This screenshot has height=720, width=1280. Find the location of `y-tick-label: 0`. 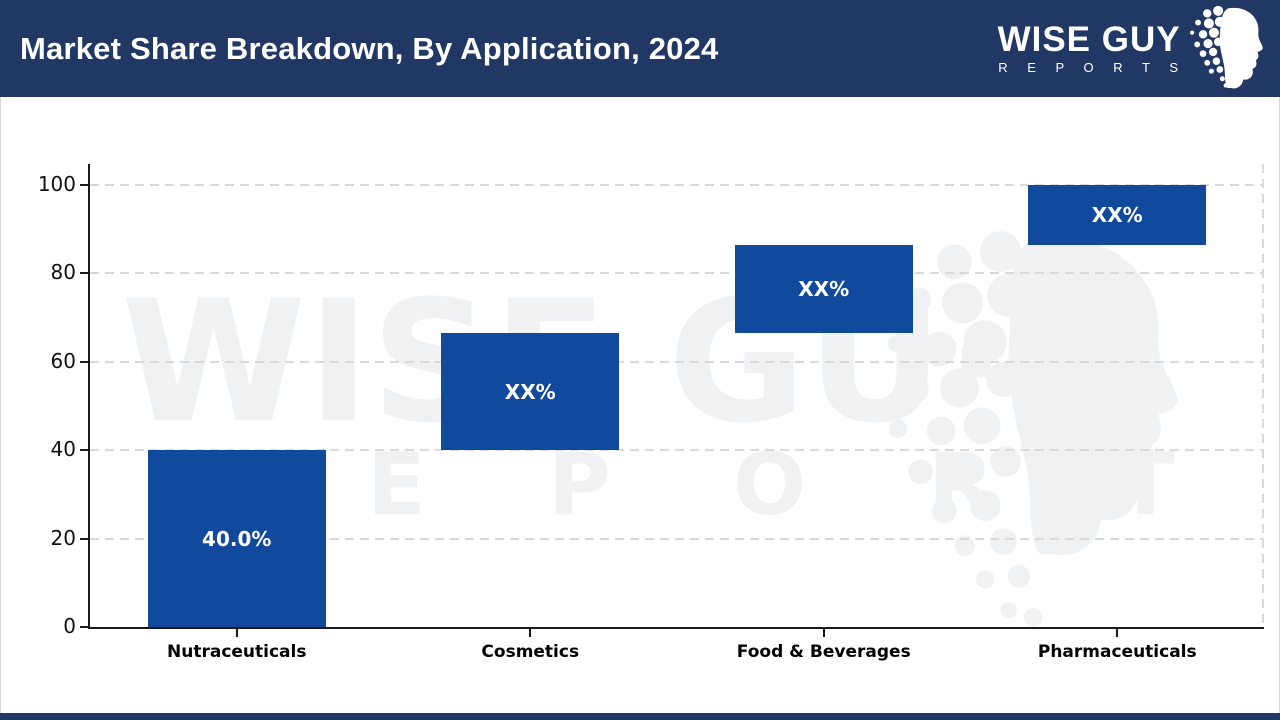

y-tick-label: 0 is located at coordinates (69, 625).